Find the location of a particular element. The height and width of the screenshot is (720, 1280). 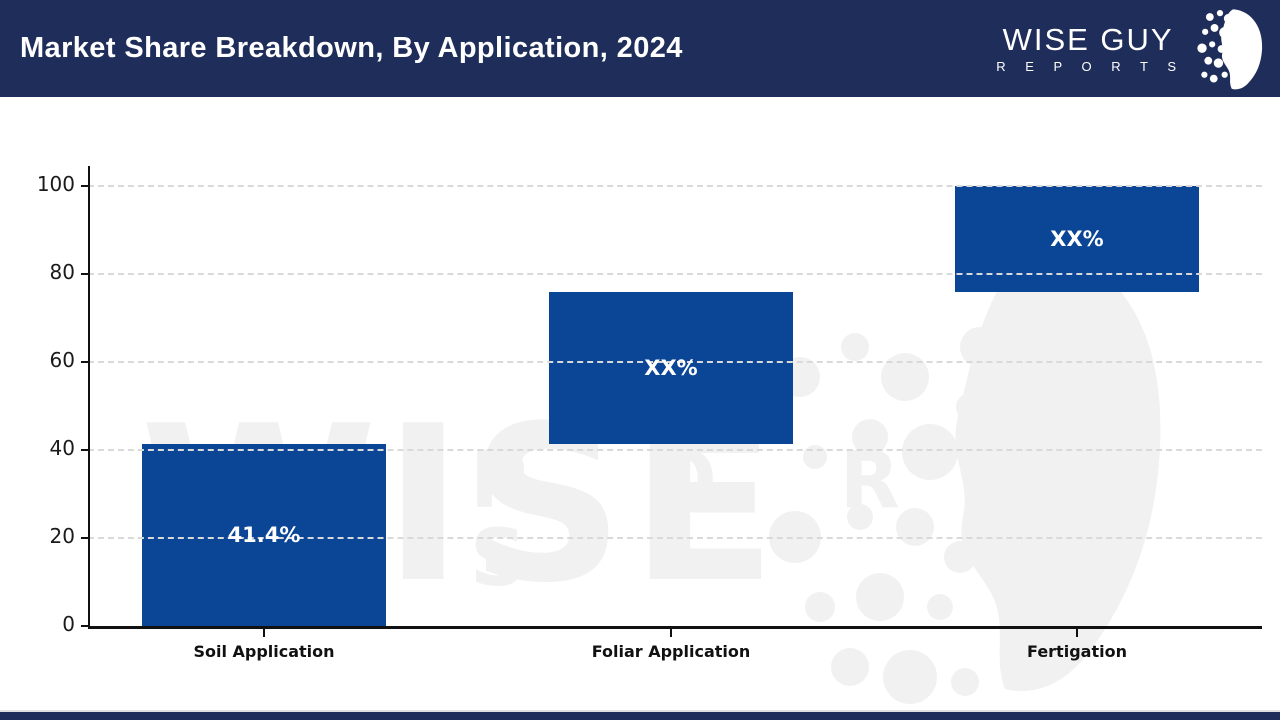

logo-wordmark: WISE GUY is located at coordinates (1088, 40).